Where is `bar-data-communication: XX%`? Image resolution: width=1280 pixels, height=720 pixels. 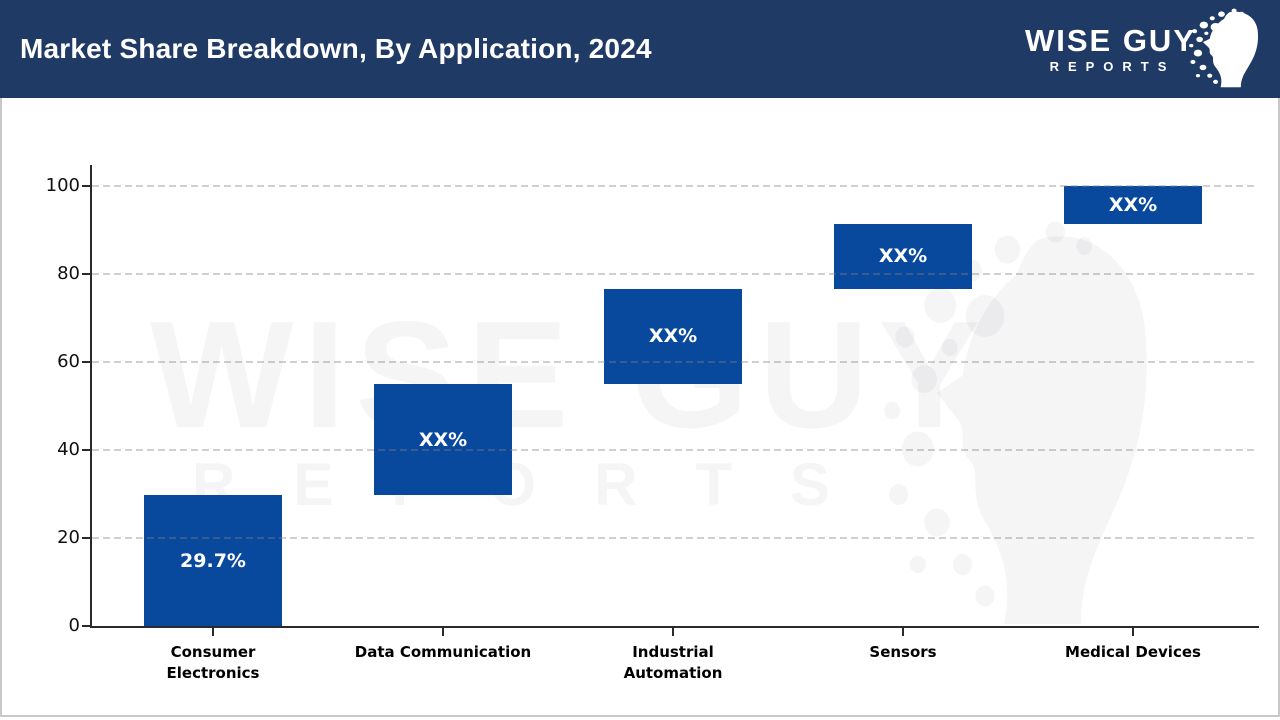 bar-data-communication: XX% is located at coordinates (443, 440).